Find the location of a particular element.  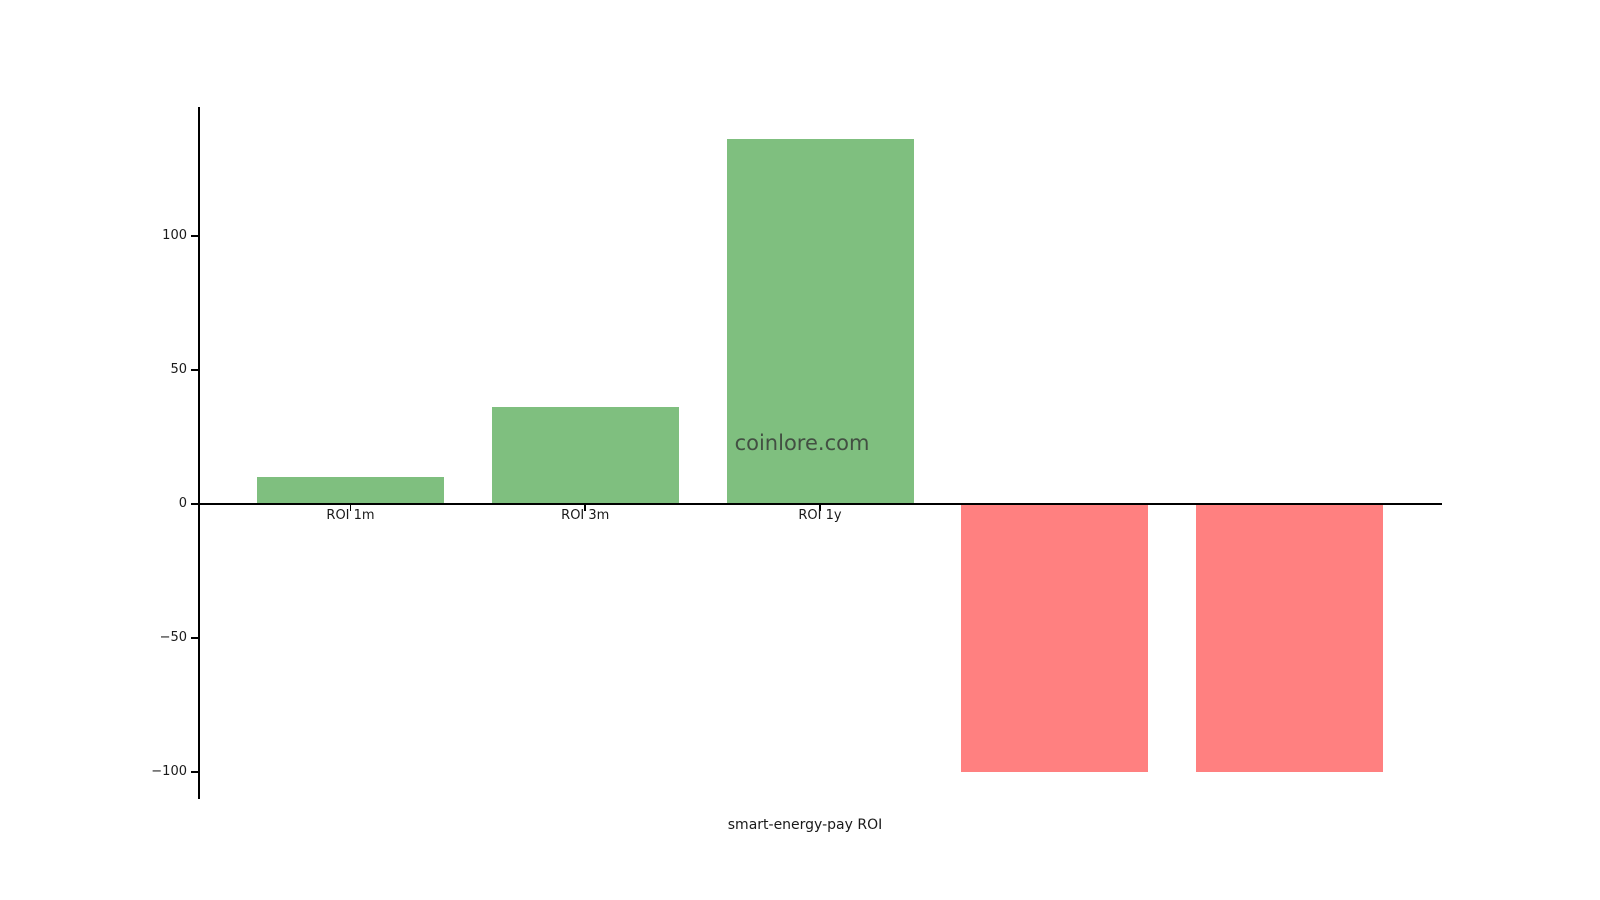

y-axis-tick-label: −50 is located at coordinates (173, 638).